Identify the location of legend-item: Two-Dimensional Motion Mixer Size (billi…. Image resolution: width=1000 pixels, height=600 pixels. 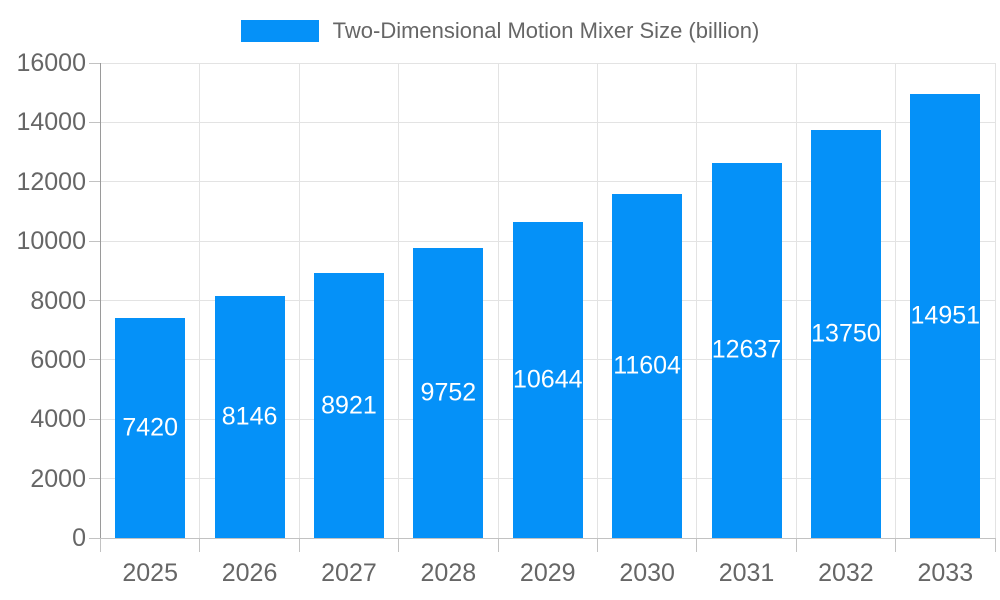
(500, 31).